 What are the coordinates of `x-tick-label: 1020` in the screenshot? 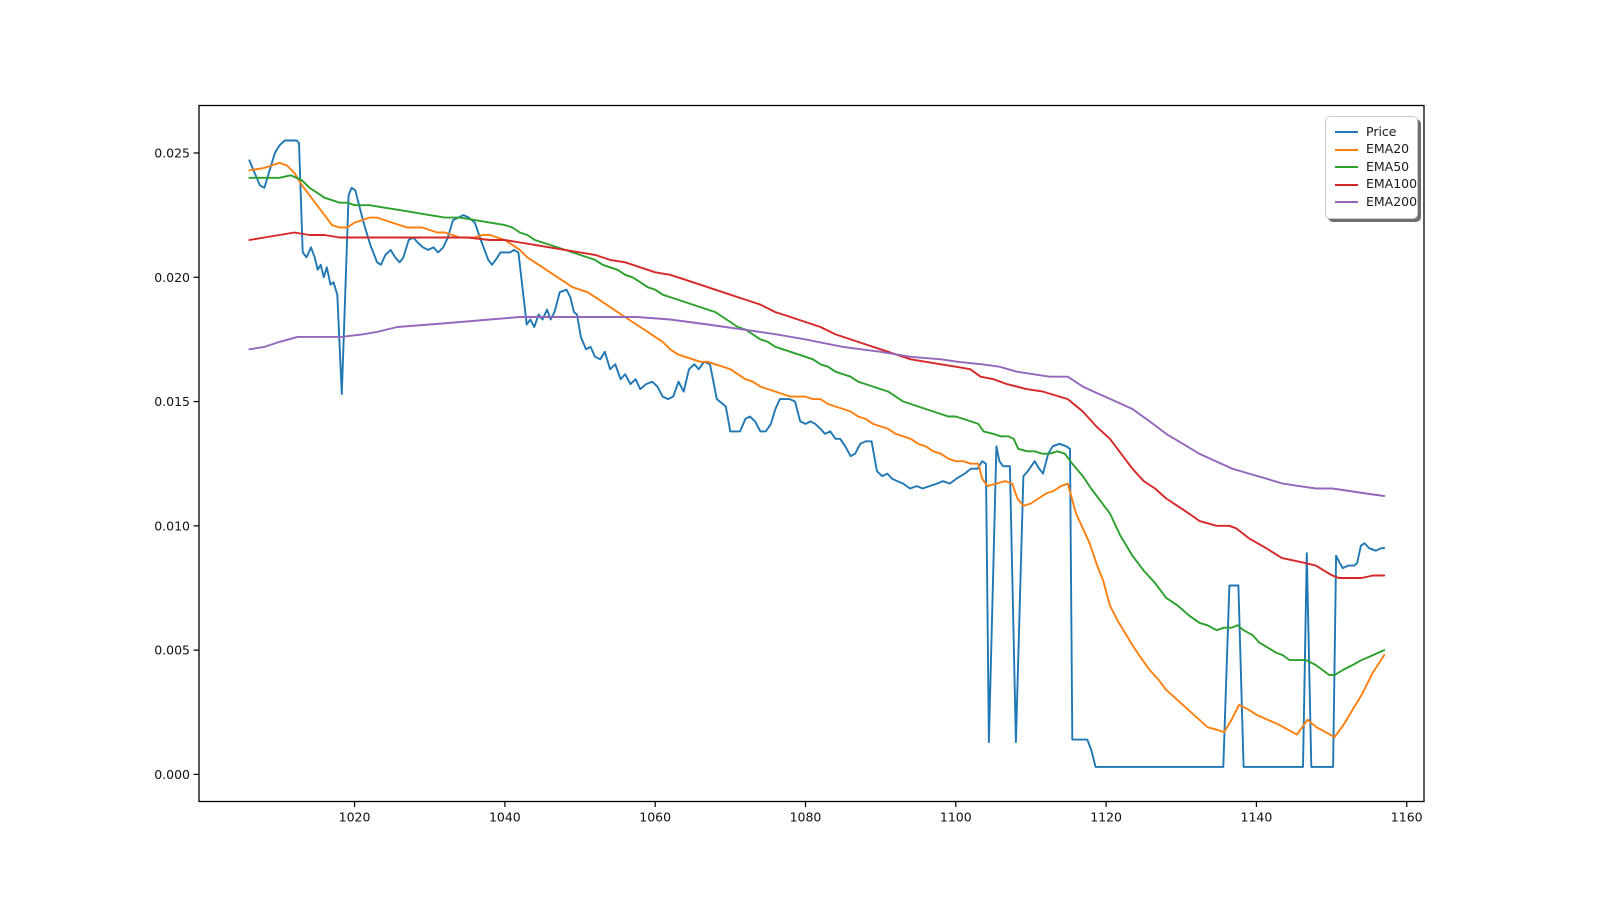 It's located at (355, 817).